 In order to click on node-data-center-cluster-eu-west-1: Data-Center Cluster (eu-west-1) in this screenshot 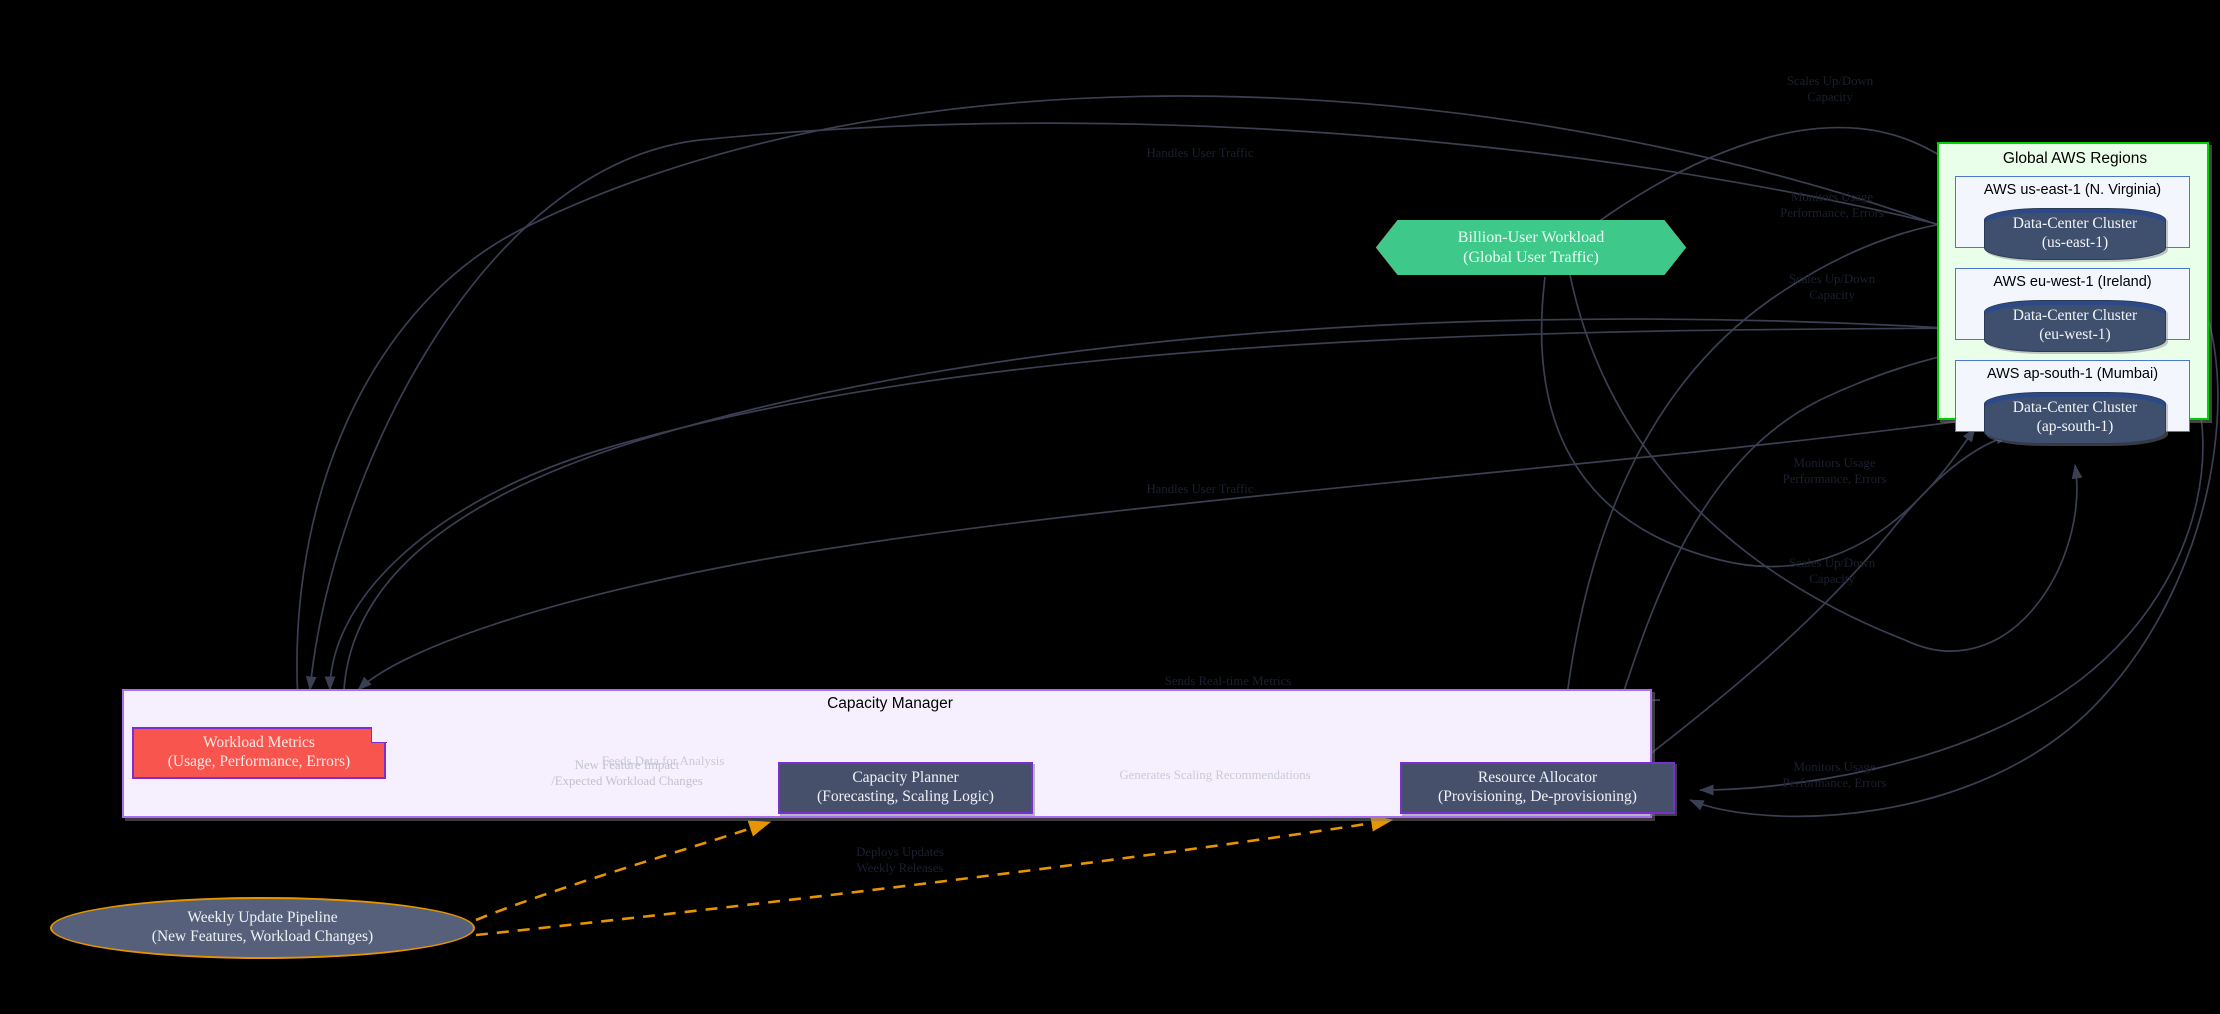, I will do `click(2075, 326)`.